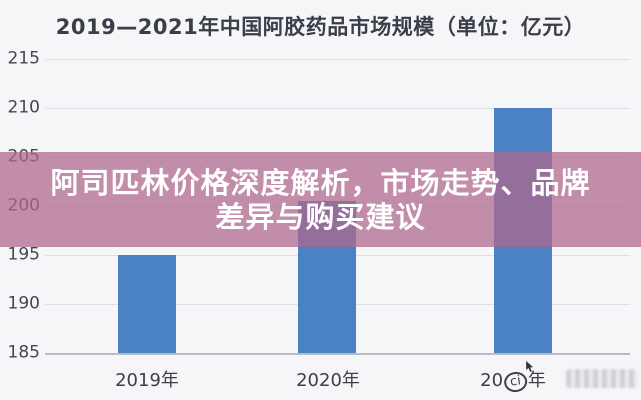 This screenshot has width=641, height=400. I want to click on y-tick-label-190: 190, so click(23, 303).